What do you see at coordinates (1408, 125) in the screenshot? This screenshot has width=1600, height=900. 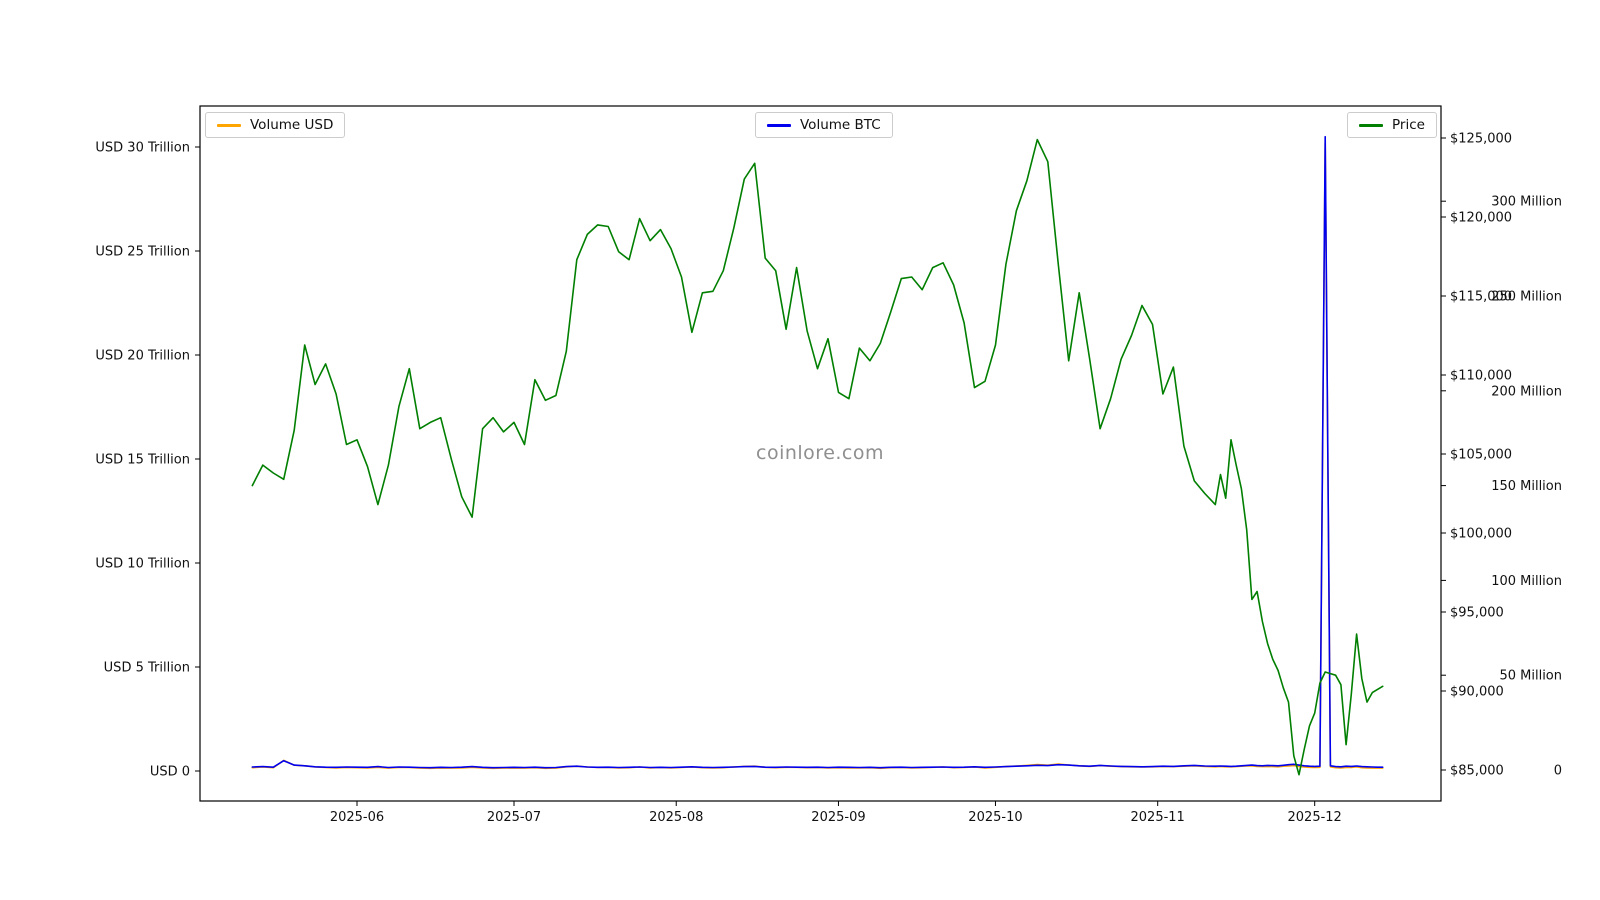 I see `legend-price-label: Price` at bounding box center [1408, 125].